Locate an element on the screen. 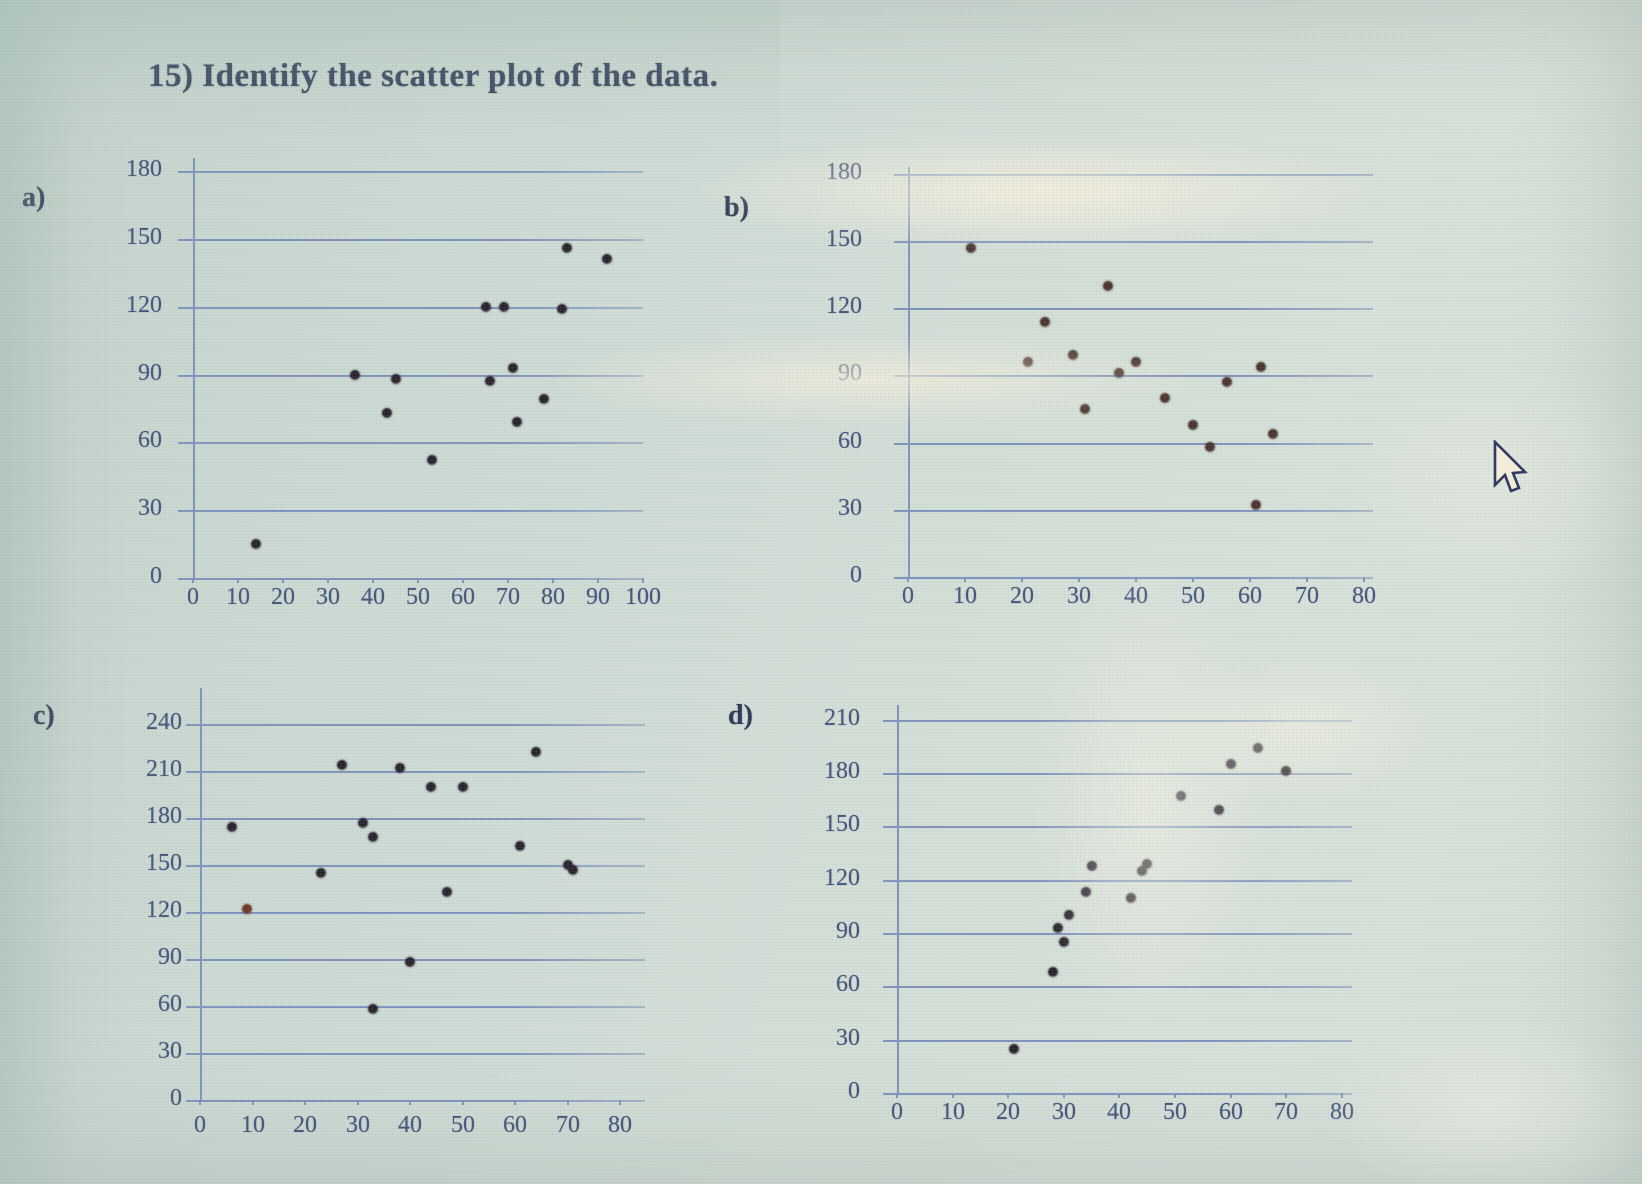 The image size is (1642, 1184). y-tick-label-120: 120 is located at coordinates (844, 306).